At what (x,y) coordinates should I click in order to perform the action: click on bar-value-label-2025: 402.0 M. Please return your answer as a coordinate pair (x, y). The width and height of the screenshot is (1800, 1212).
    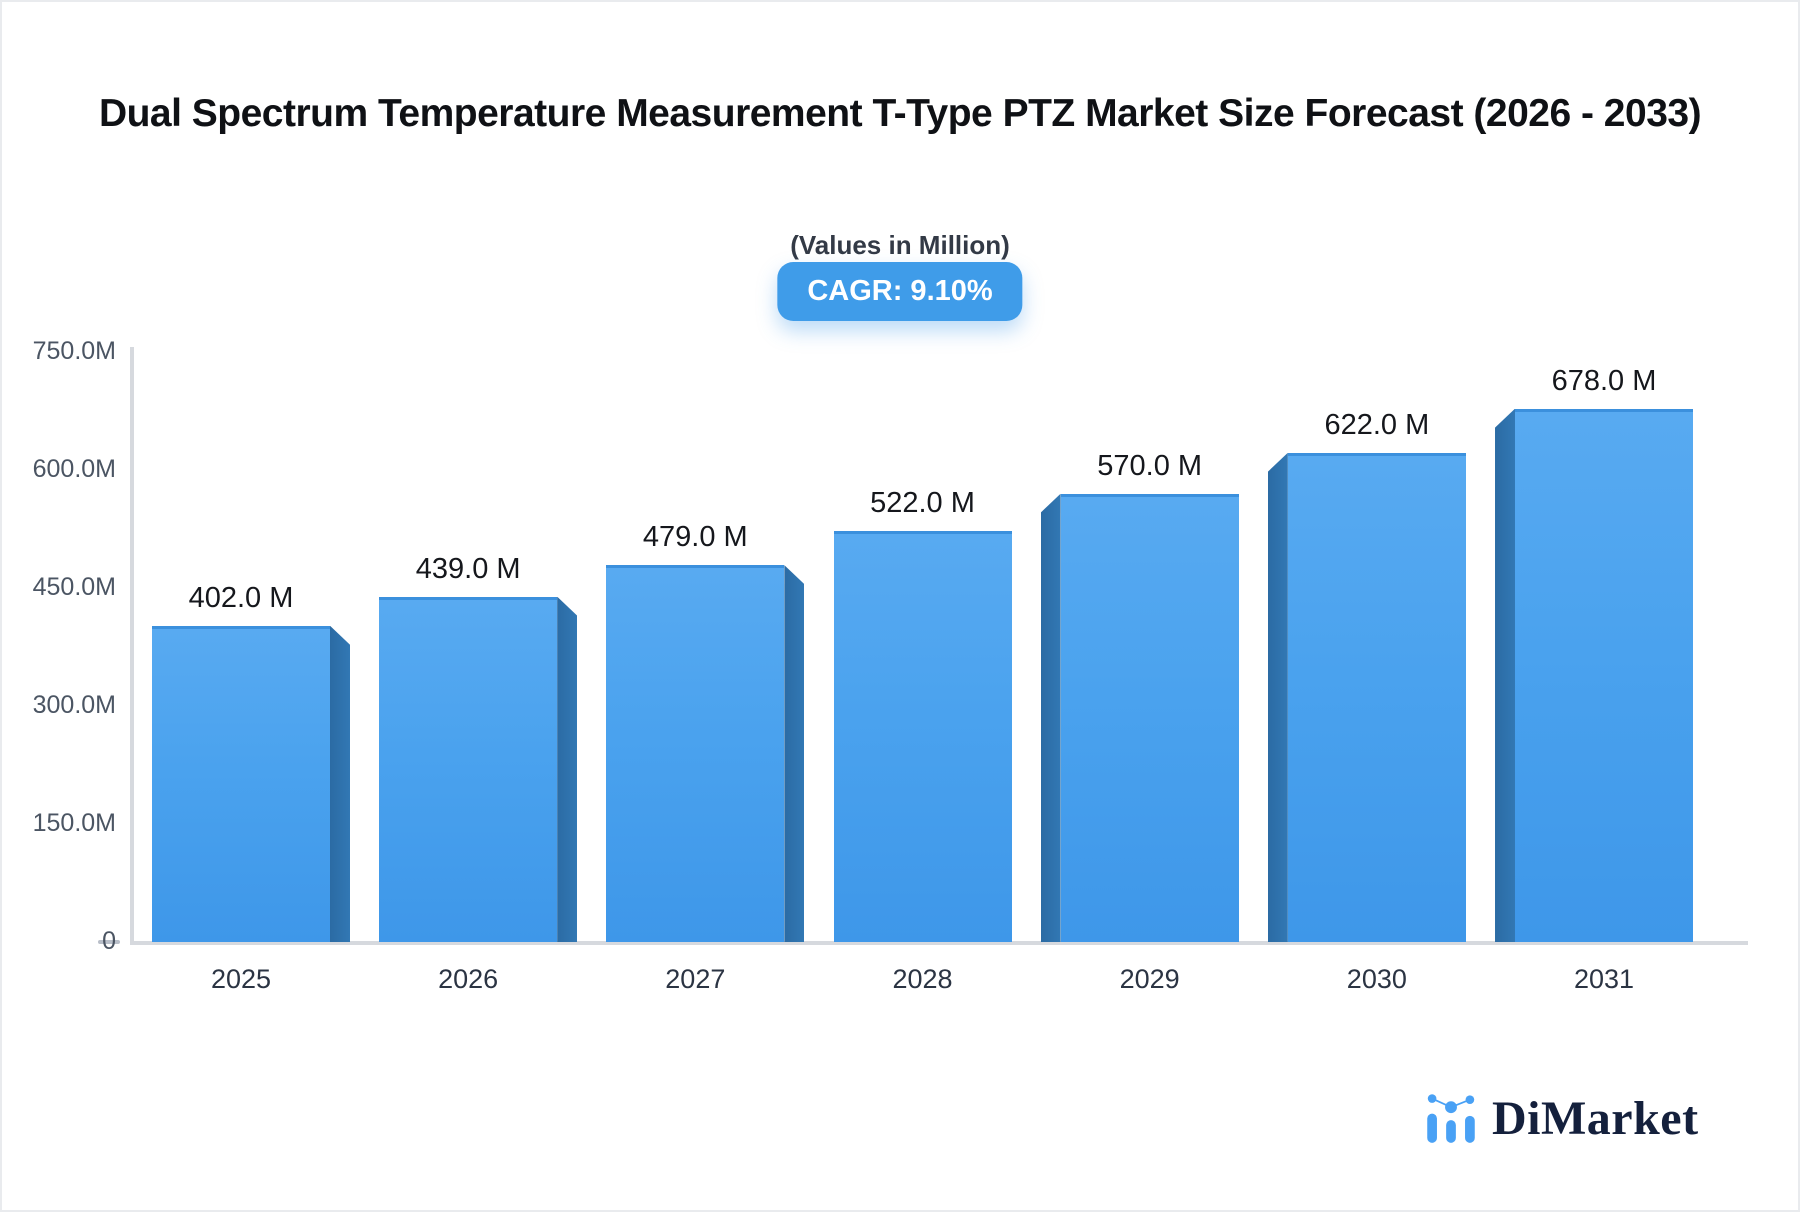
    Looking at the image, I should click on (241, 597).